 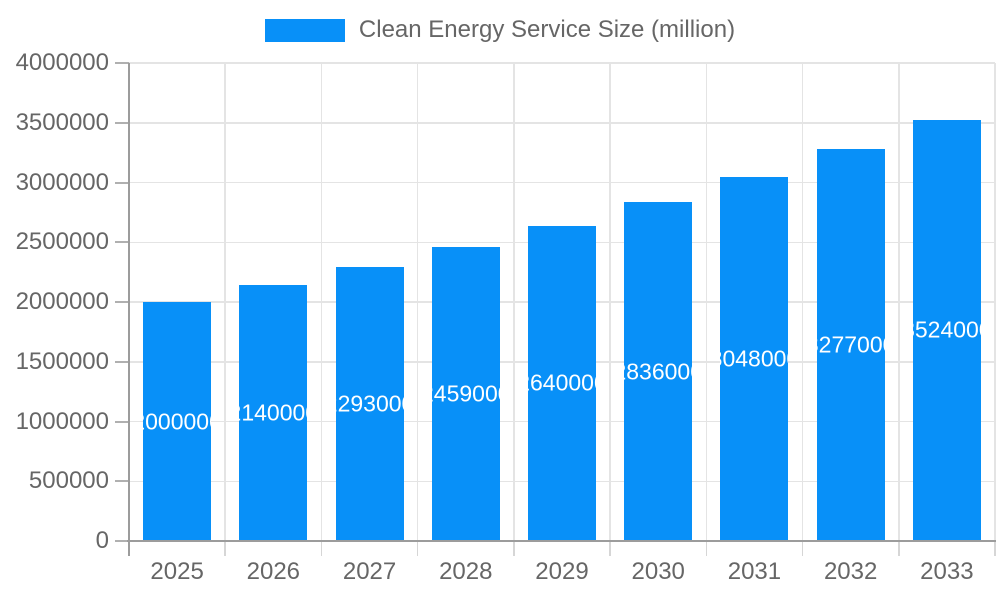 I want to click on bar: 3048000, so click(x=754, y=358).